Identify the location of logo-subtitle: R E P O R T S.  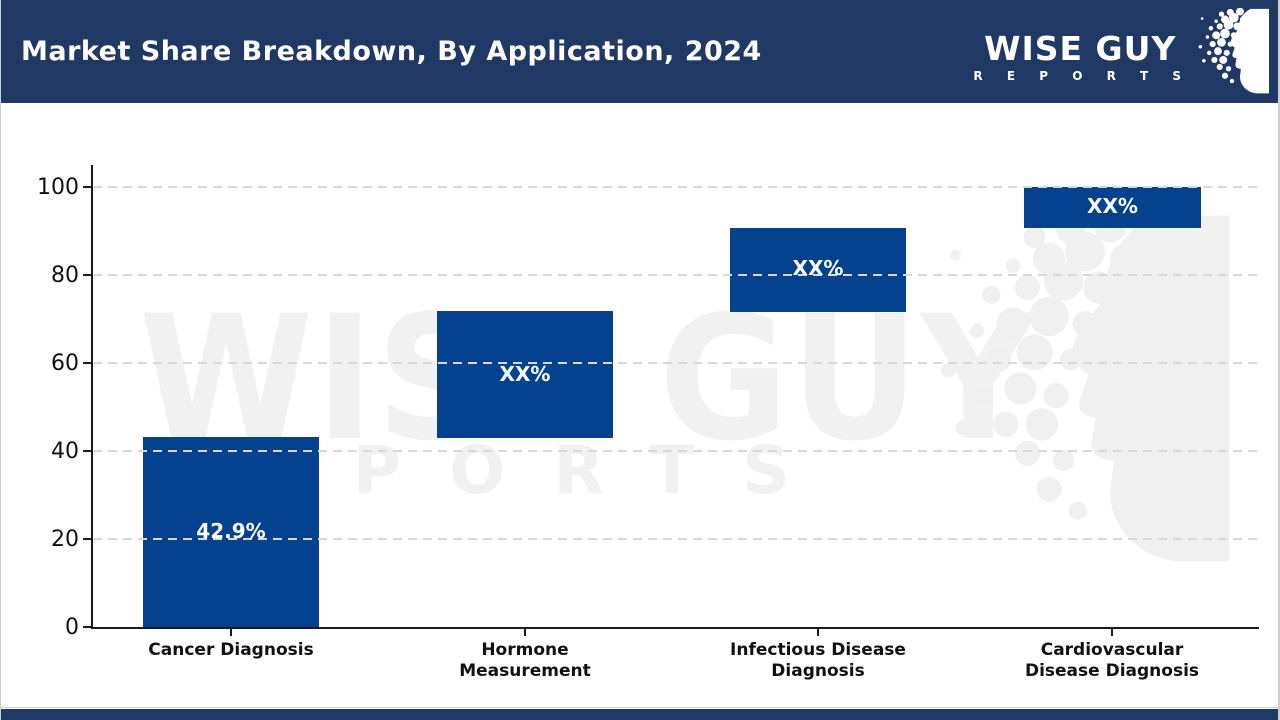
(1082, 75).